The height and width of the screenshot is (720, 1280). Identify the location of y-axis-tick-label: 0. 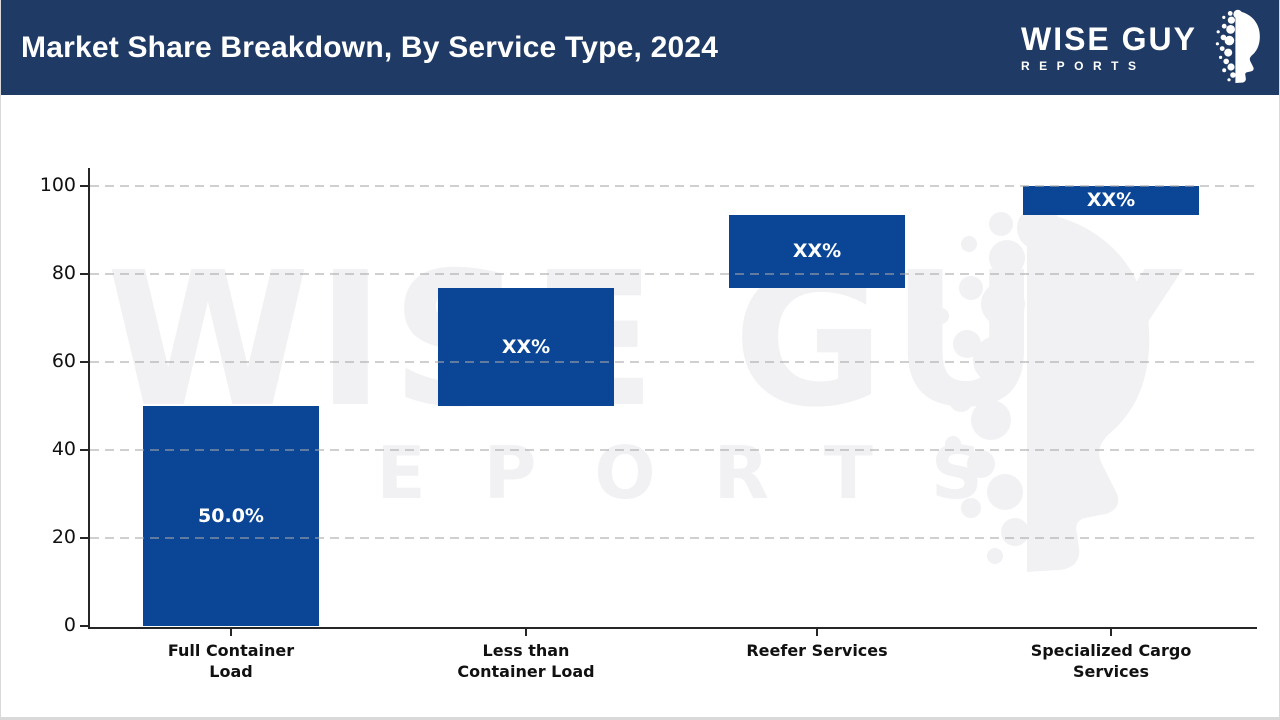
(69, 625).